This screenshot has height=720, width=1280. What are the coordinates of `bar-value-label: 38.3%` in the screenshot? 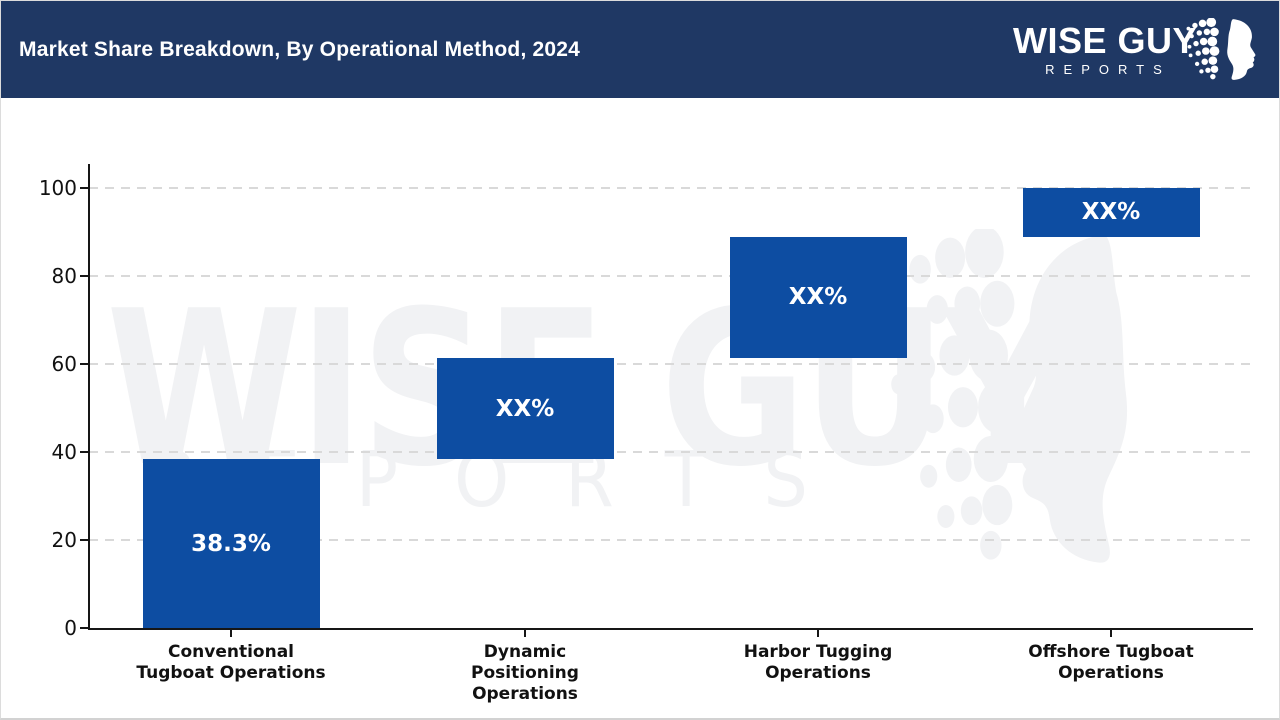 It's located at (231, 543).